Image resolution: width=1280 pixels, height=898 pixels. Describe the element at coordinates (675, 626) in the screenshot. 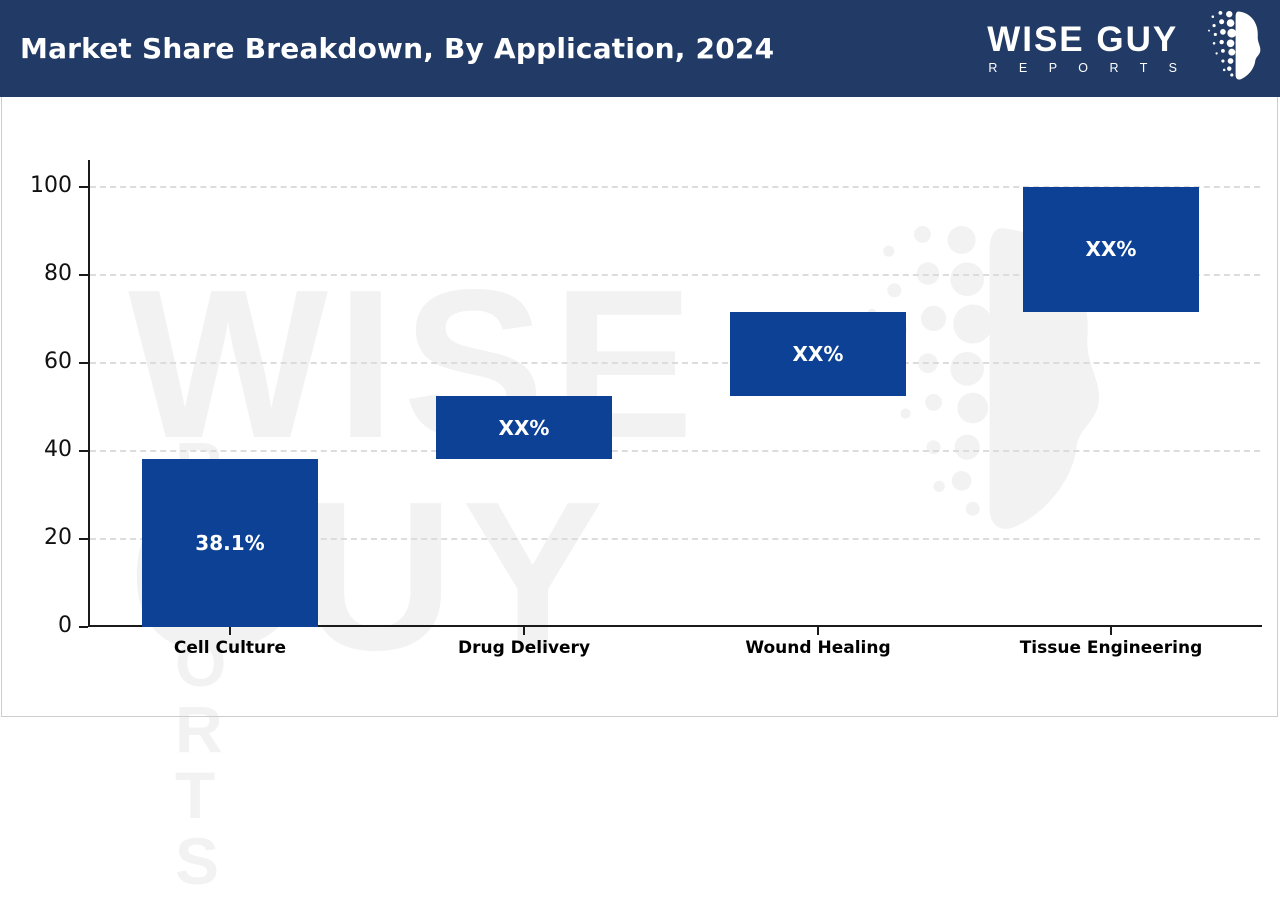

I see `x-axis-line` at that location.